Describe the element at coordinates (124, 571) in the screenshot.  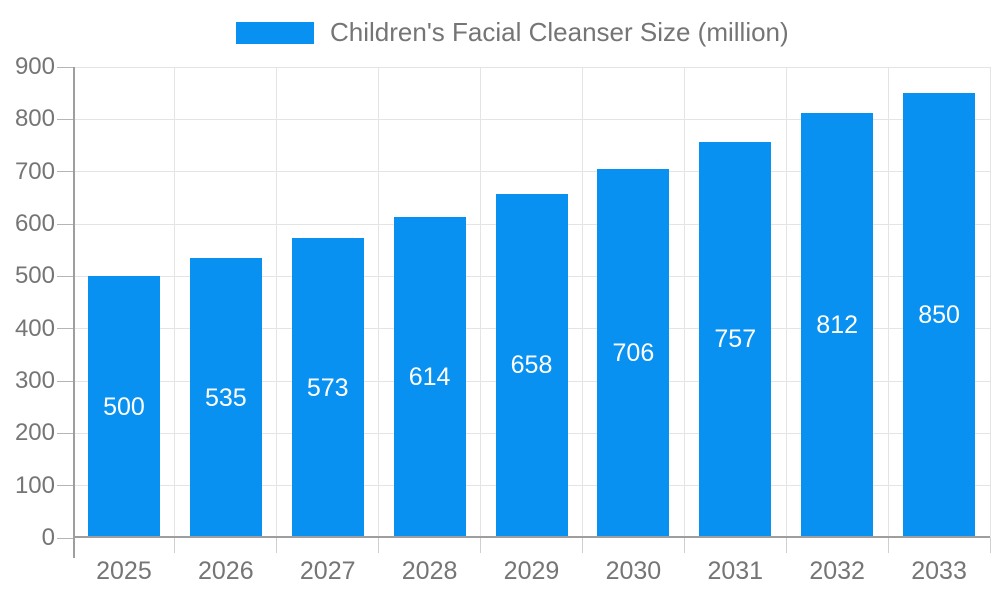
I see `x-axis-label-2025: 2025` at that location.